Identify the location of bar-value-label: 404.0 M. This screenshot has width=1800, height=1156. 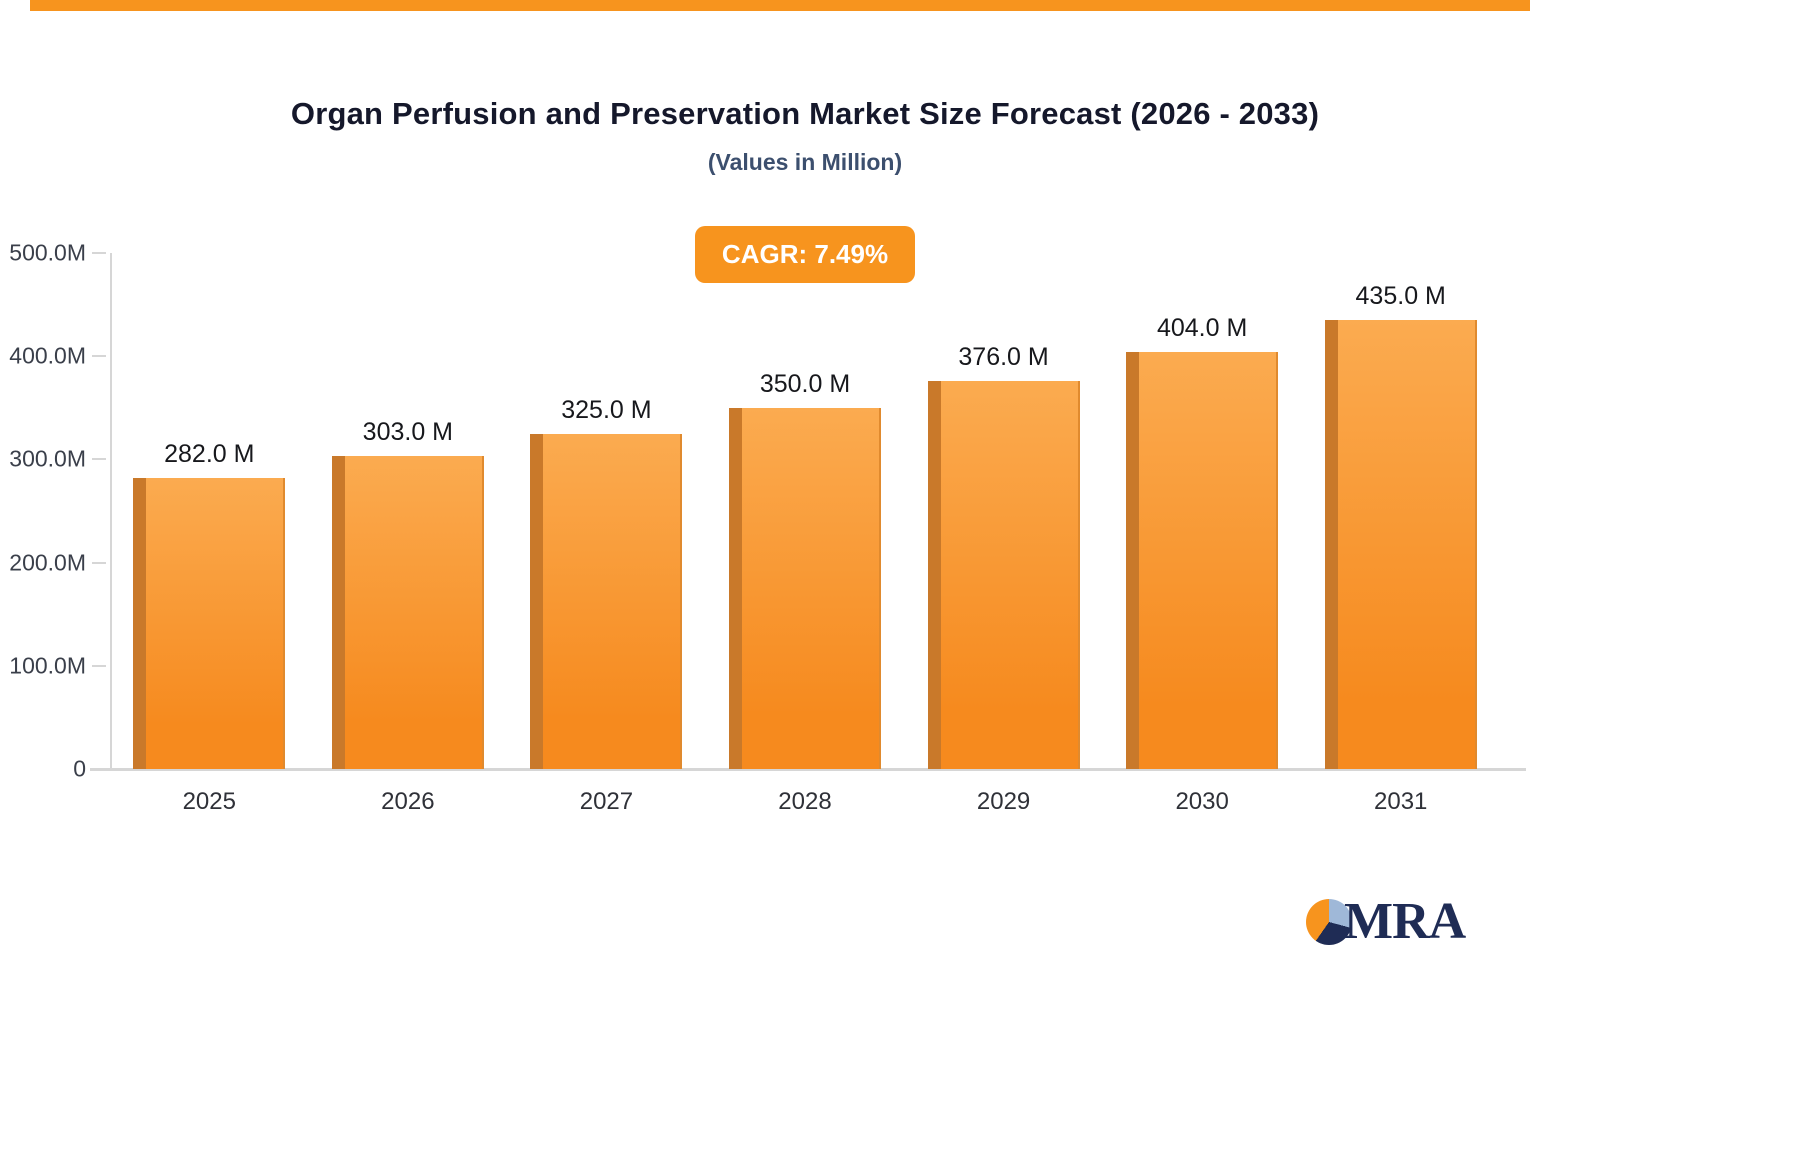
(1202, 328).